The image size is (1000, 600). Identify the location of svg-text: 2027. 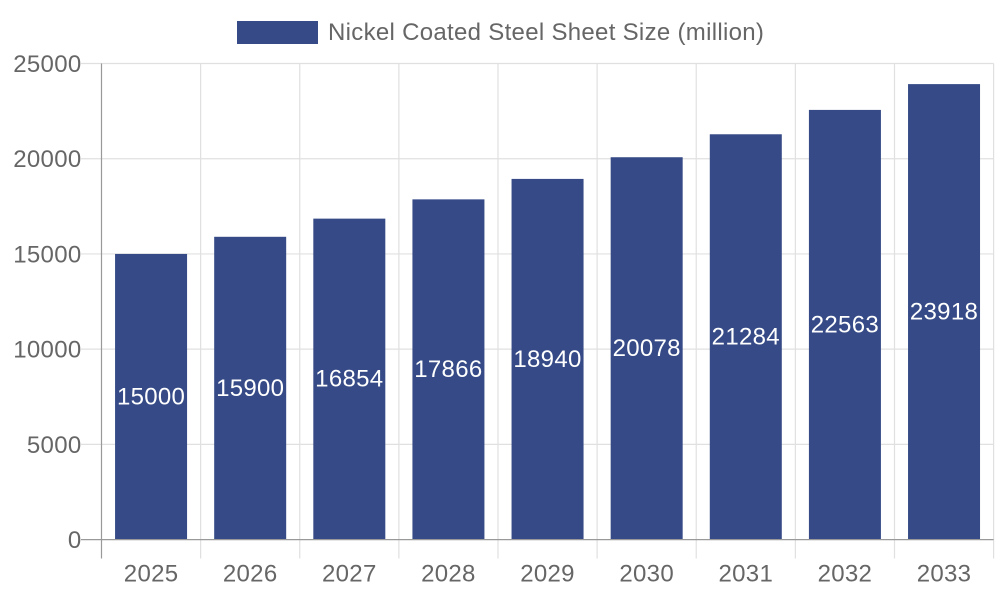
(349, 574).